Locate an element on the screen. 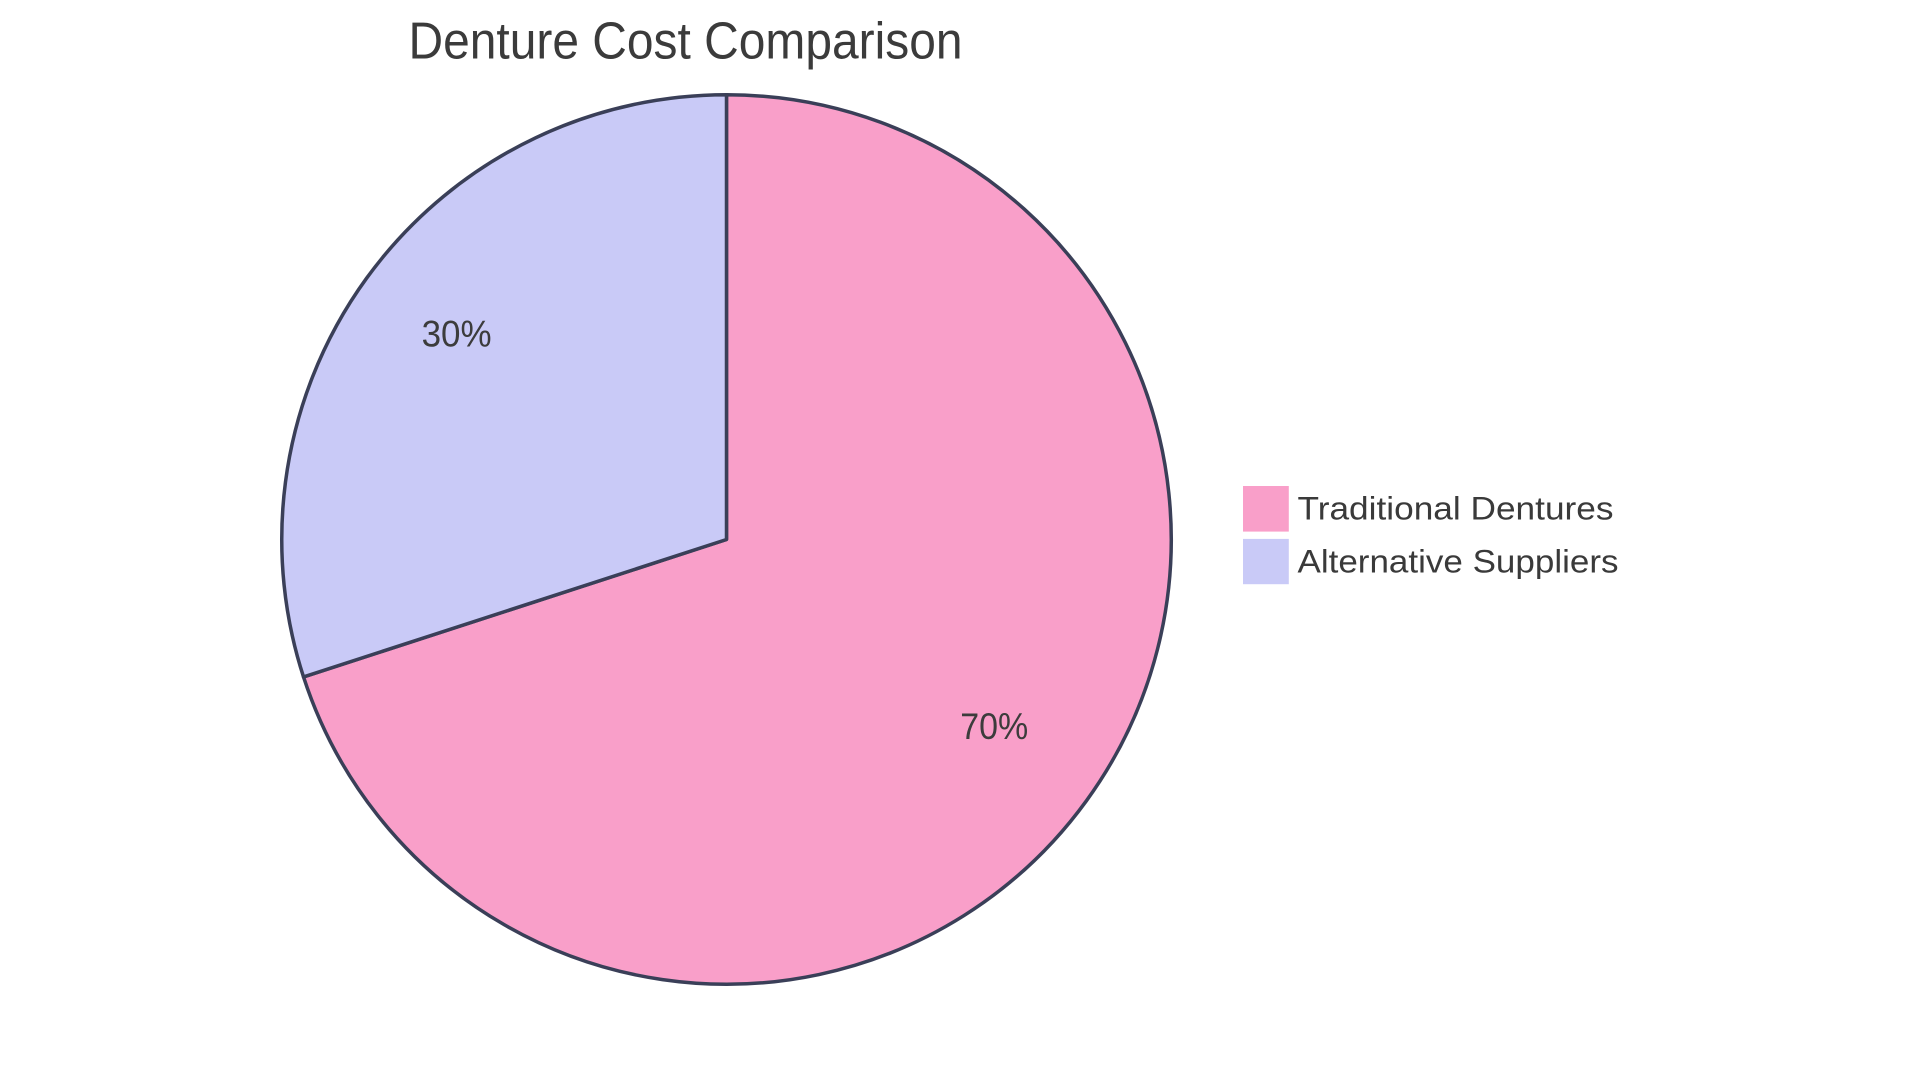 The image size is (1920, 1083). svg-text: 70% is located at coordinates (994, 726).